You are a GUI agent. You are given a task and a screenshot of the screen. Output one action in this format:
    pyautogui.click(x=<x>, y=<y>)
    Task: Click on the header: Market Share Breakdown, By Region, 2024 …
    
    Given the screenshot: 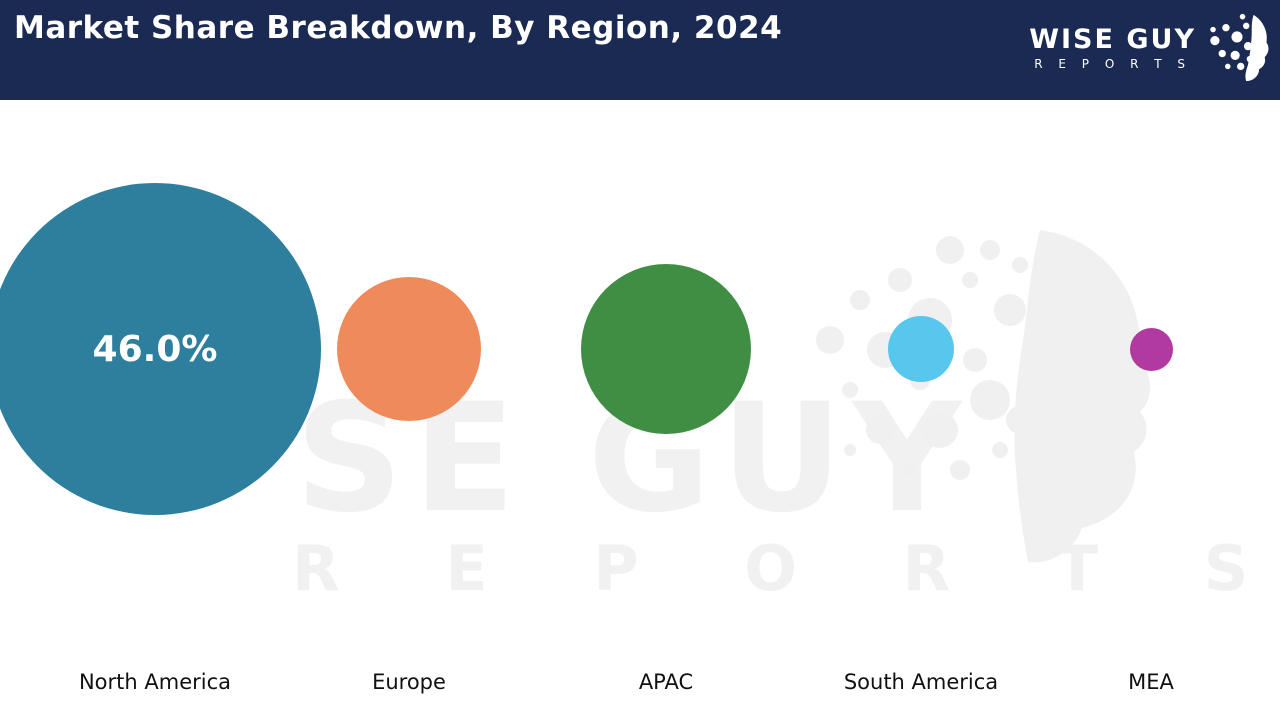 What is the action you would take?
    pyautogui.click(x=640, y=50)
    